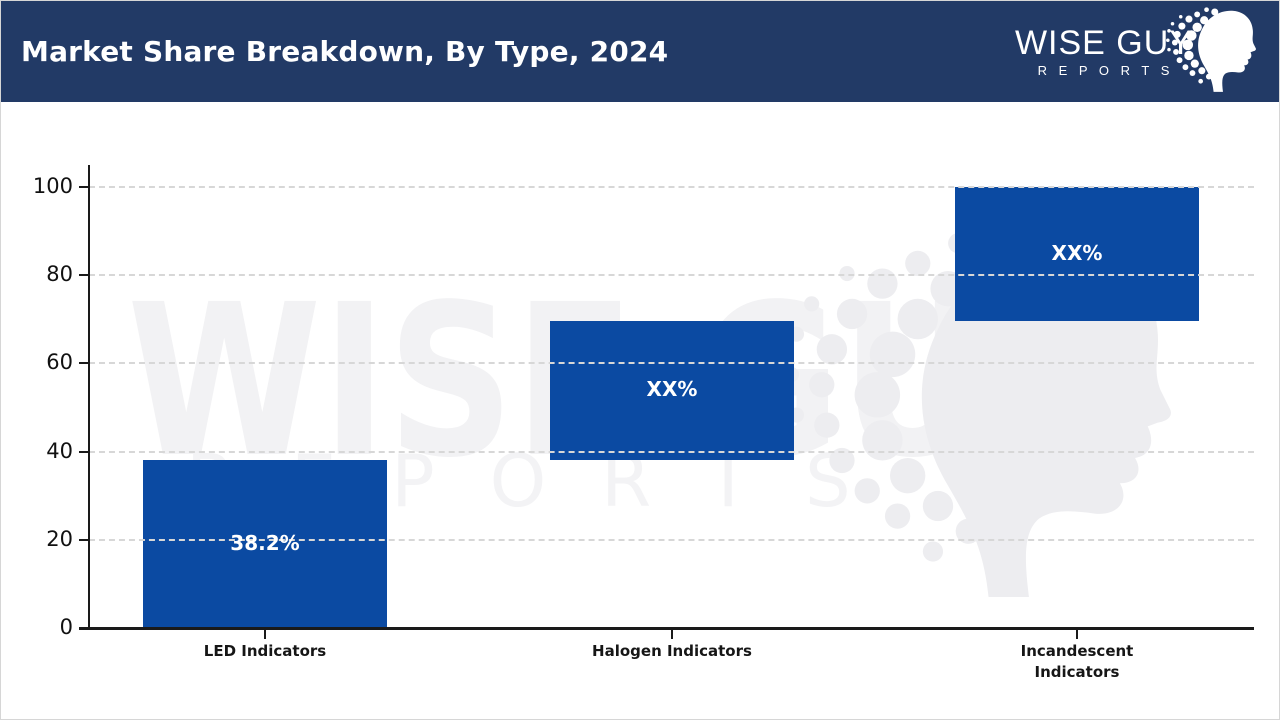 This screenshot has height=720, width=1280. Describe the element at coordinates (345, 51) in the screenshot. I see `page-title: Market Share Breakdown, By Type, 2024` at that location.